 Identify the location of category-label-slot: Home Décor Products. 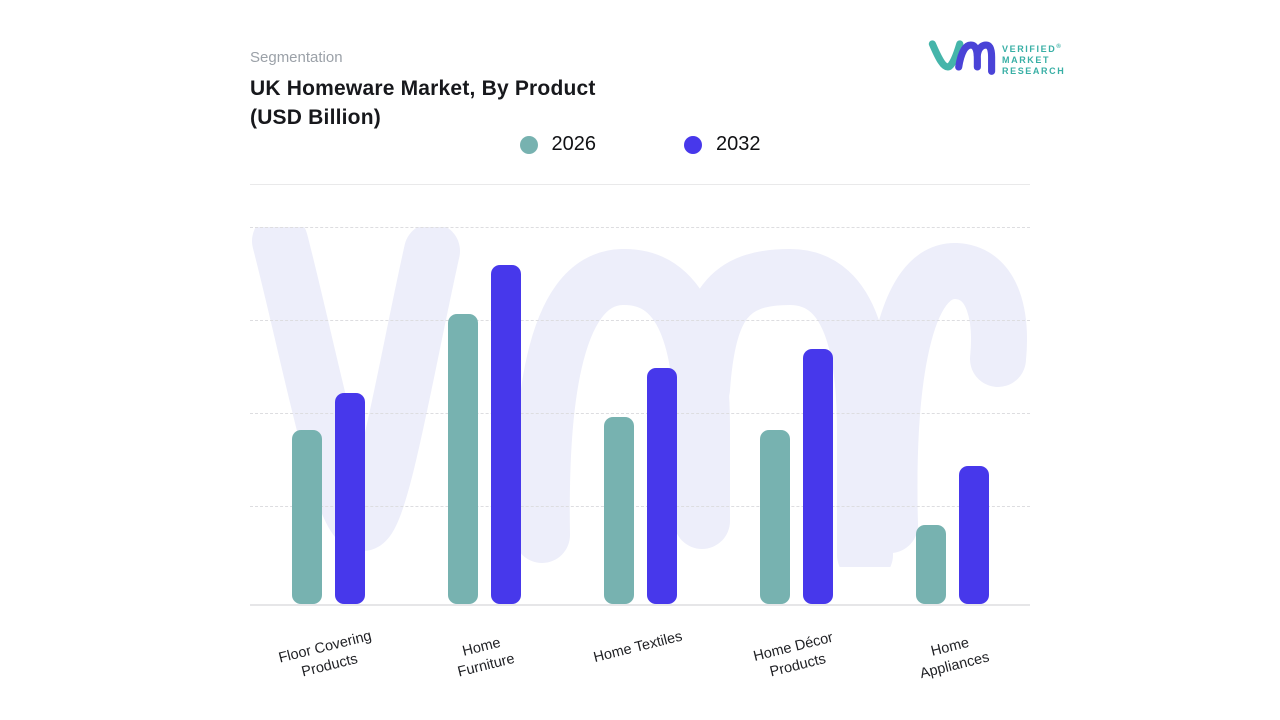
(796, 651).